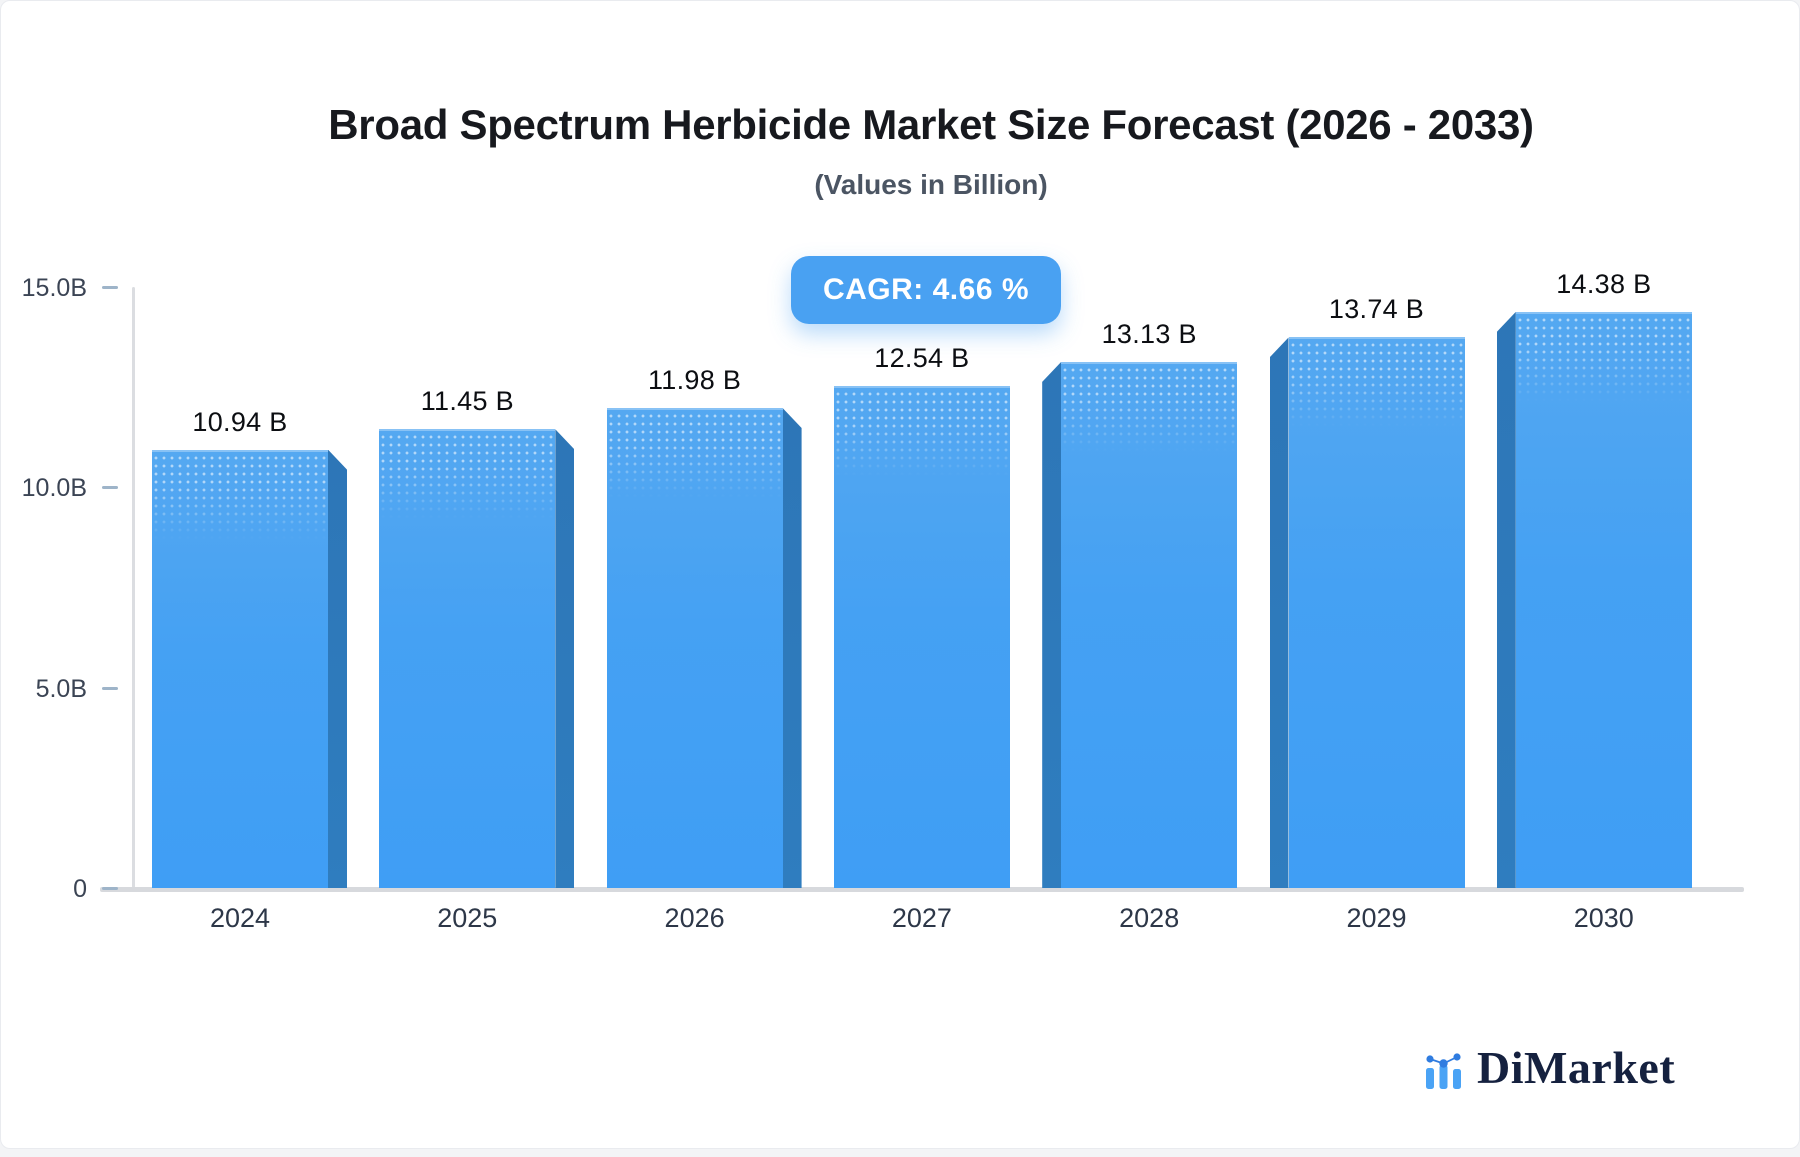 The image size is (1800, 1157). I want to click on bar-value-label: 13.74 B, so click(1376, 309).